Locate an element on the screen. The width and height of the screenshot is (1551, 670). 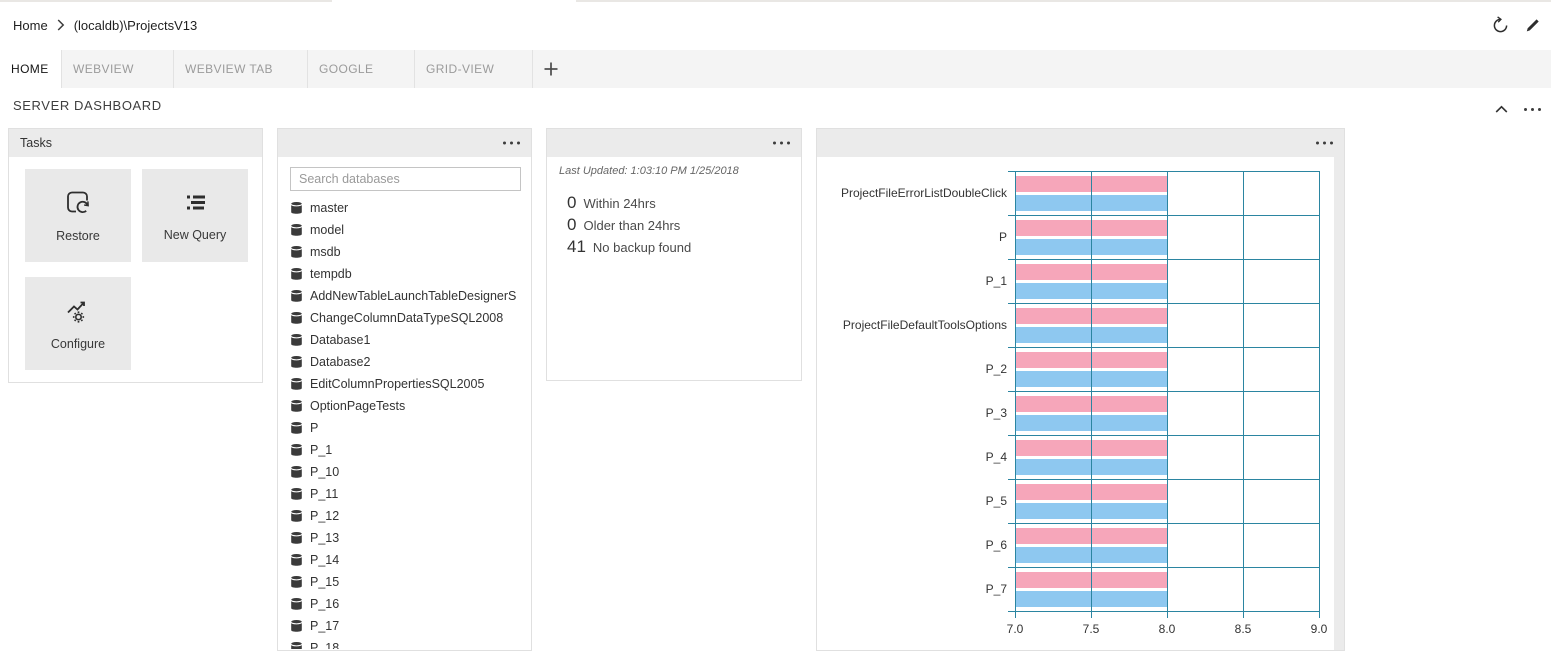
db-name: ChangeColumnDataTypeSQL2008 is located at coordinates (407, 318).